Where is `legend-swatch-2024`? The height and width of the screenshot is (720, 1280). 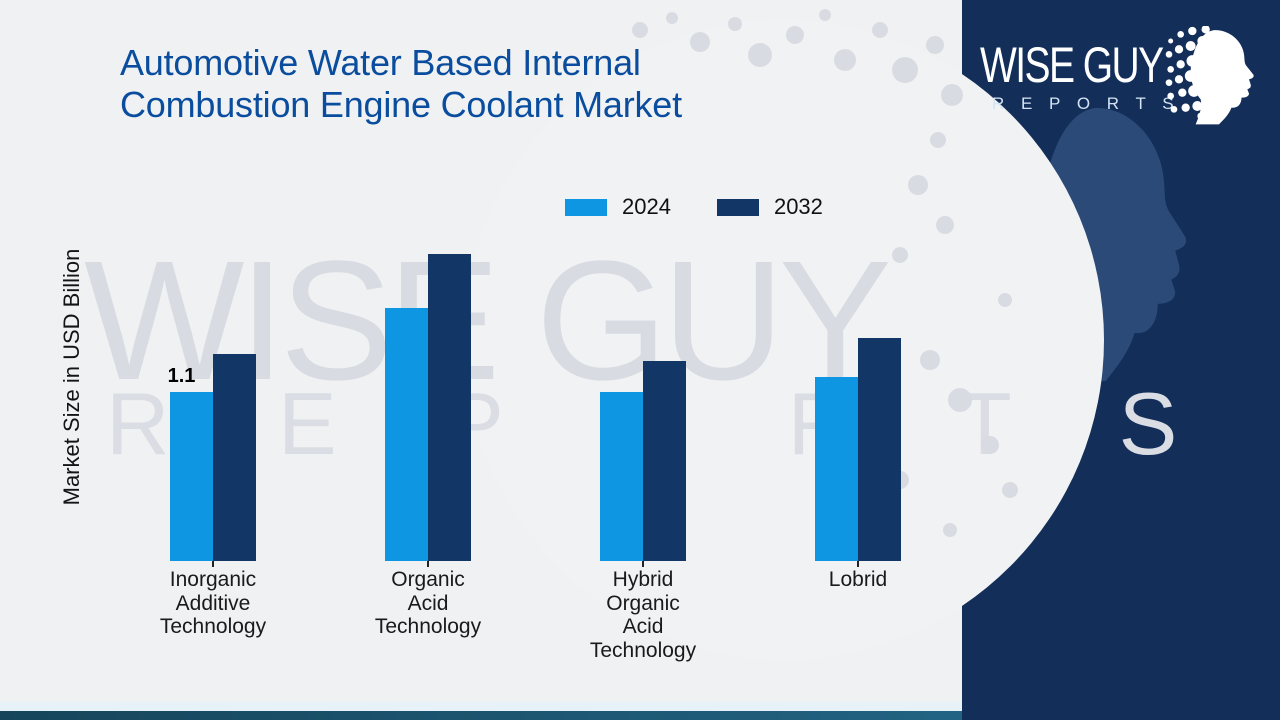 legend-swatch-2024 is located at coordinates (586, 207).